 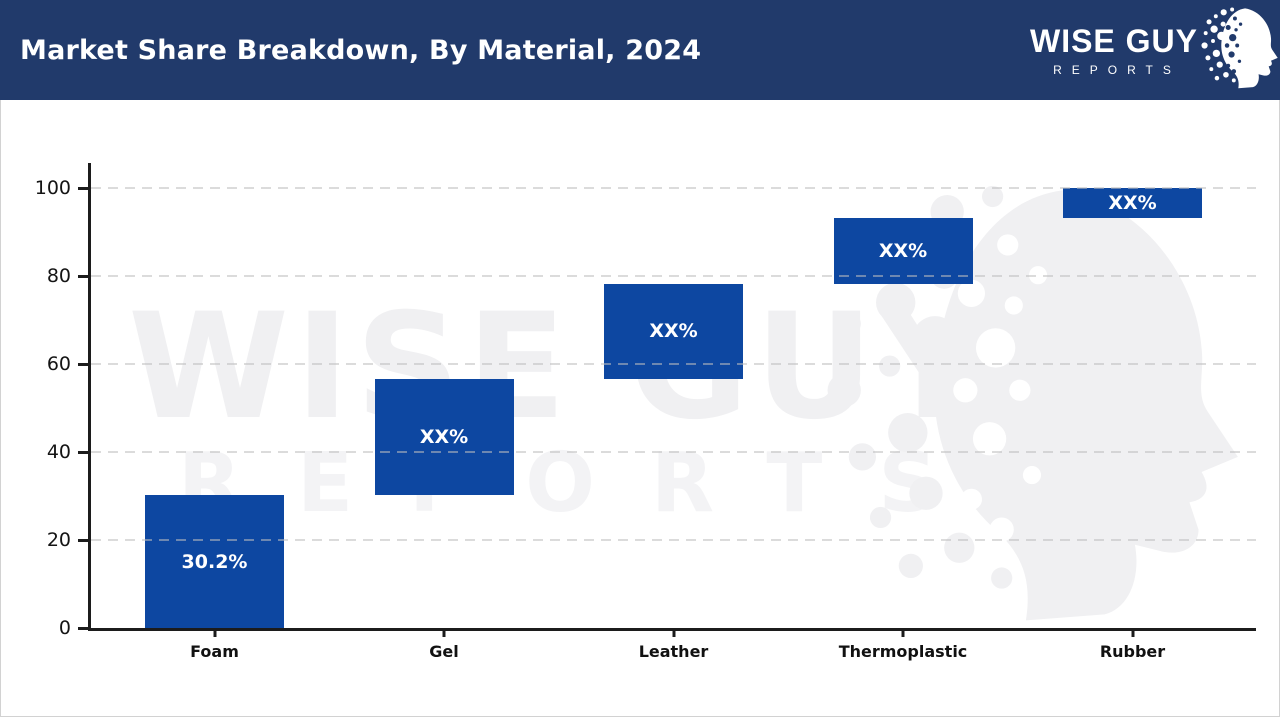 I want to click on x-axis-label-leather: Leather, so click(x=673, y=651).